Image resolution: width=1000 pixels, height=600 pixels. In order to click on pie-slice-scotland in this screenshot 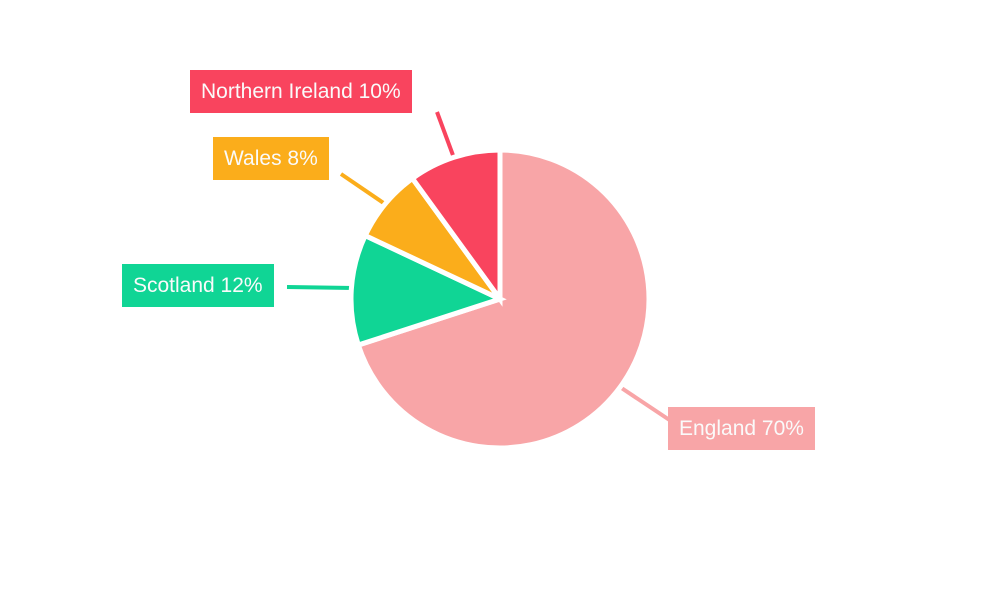, I will do `click(427, 290)`.